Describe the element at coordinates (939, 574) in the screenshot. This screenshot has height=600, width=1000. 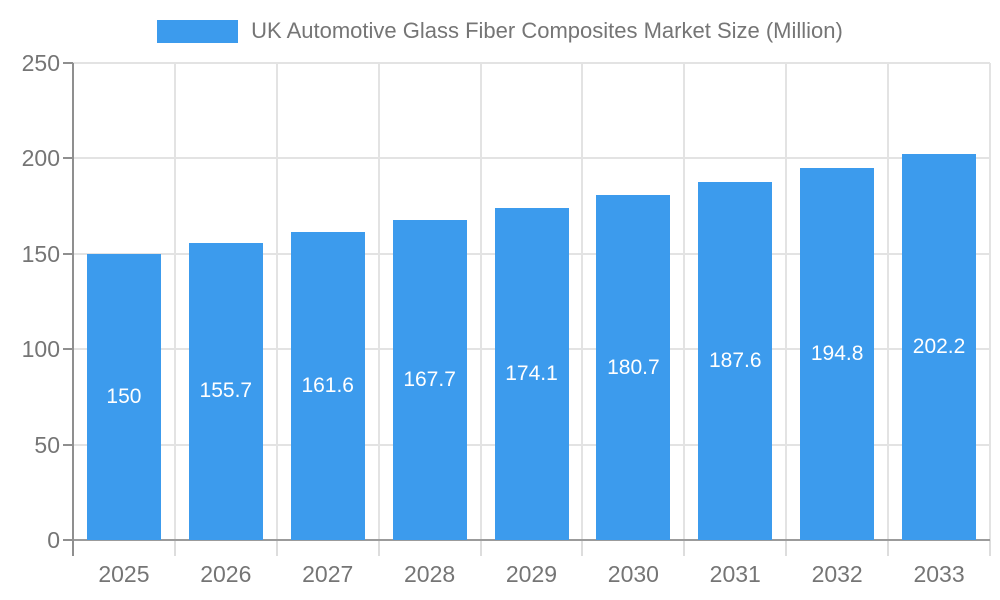
I see `x-axis-label: 2033` at that location.